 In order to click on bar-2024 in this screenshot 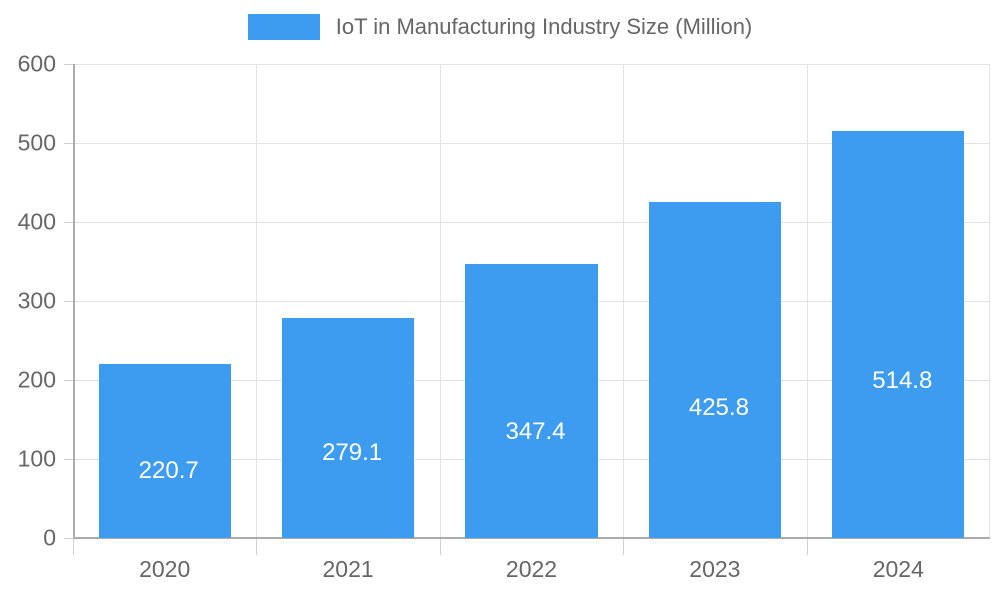, I will do `click(898, 334)`.